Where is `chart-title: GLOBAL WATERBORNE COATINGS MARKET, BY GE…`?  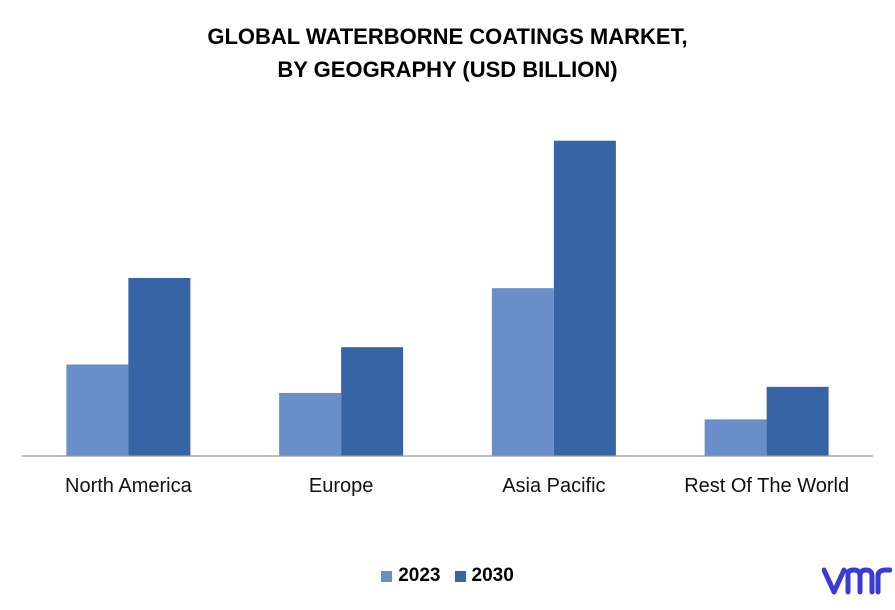 chart-title: GLOBAL WATERBORNE COATINGS MARKET, BY GE… is located at coordinates (447, 53).